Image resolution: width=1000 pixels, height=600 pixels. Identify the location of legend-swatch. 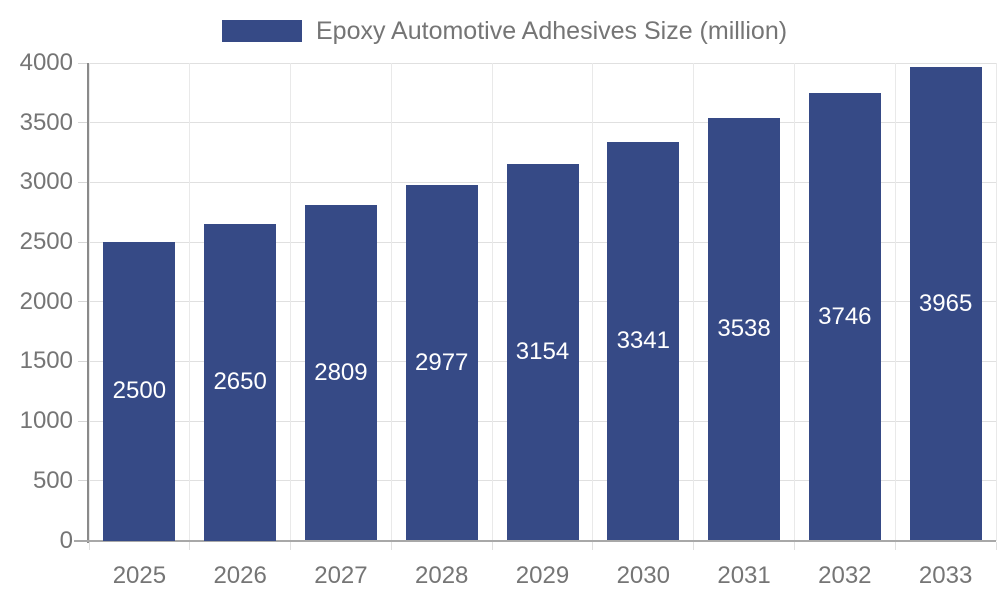
(262, 31).